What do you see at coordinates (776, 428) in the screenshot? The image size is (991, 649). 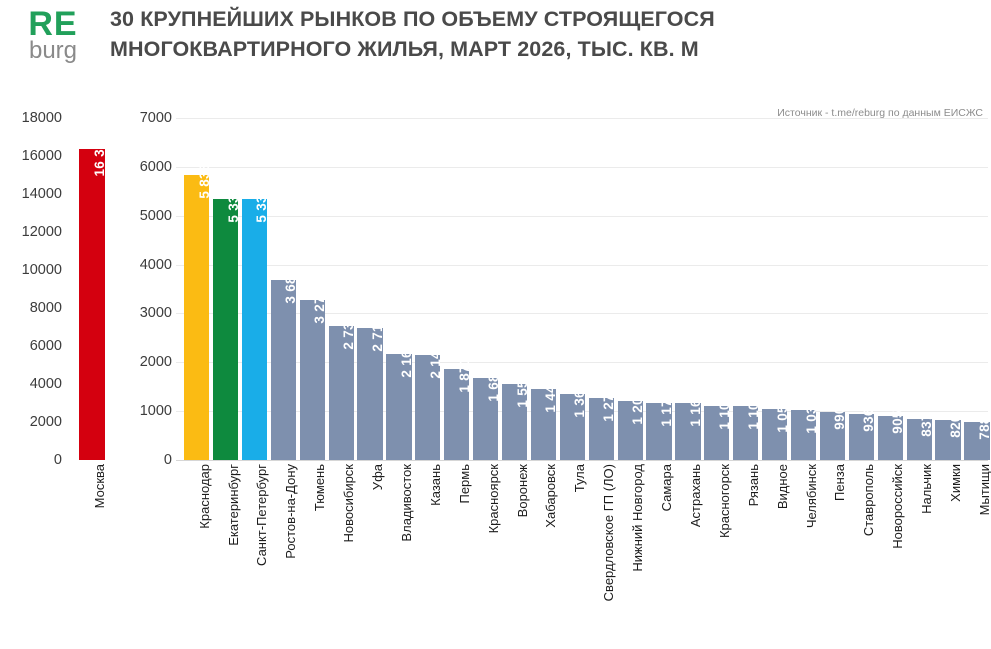 I see `bar: 1 052` at bounding box center [776, 428].